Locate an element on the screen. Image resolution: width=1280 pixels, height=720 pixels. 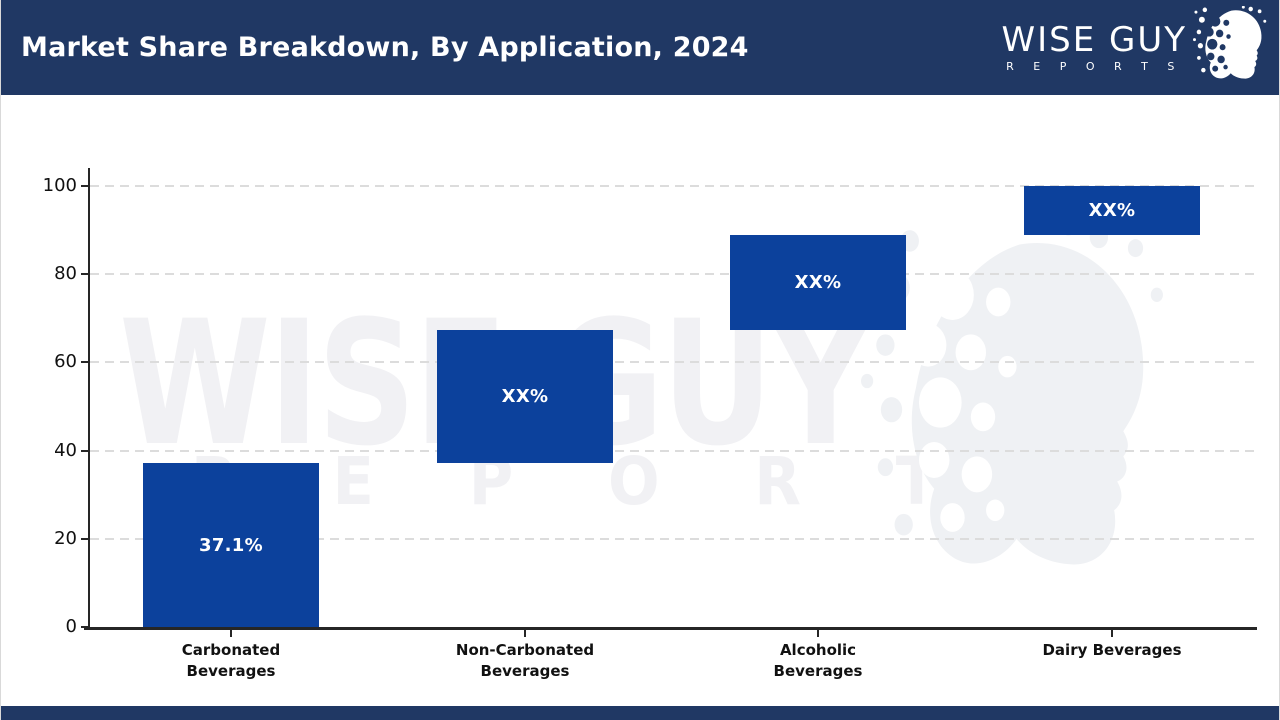
bar-2: XX% is located at coordinates (525, 396).